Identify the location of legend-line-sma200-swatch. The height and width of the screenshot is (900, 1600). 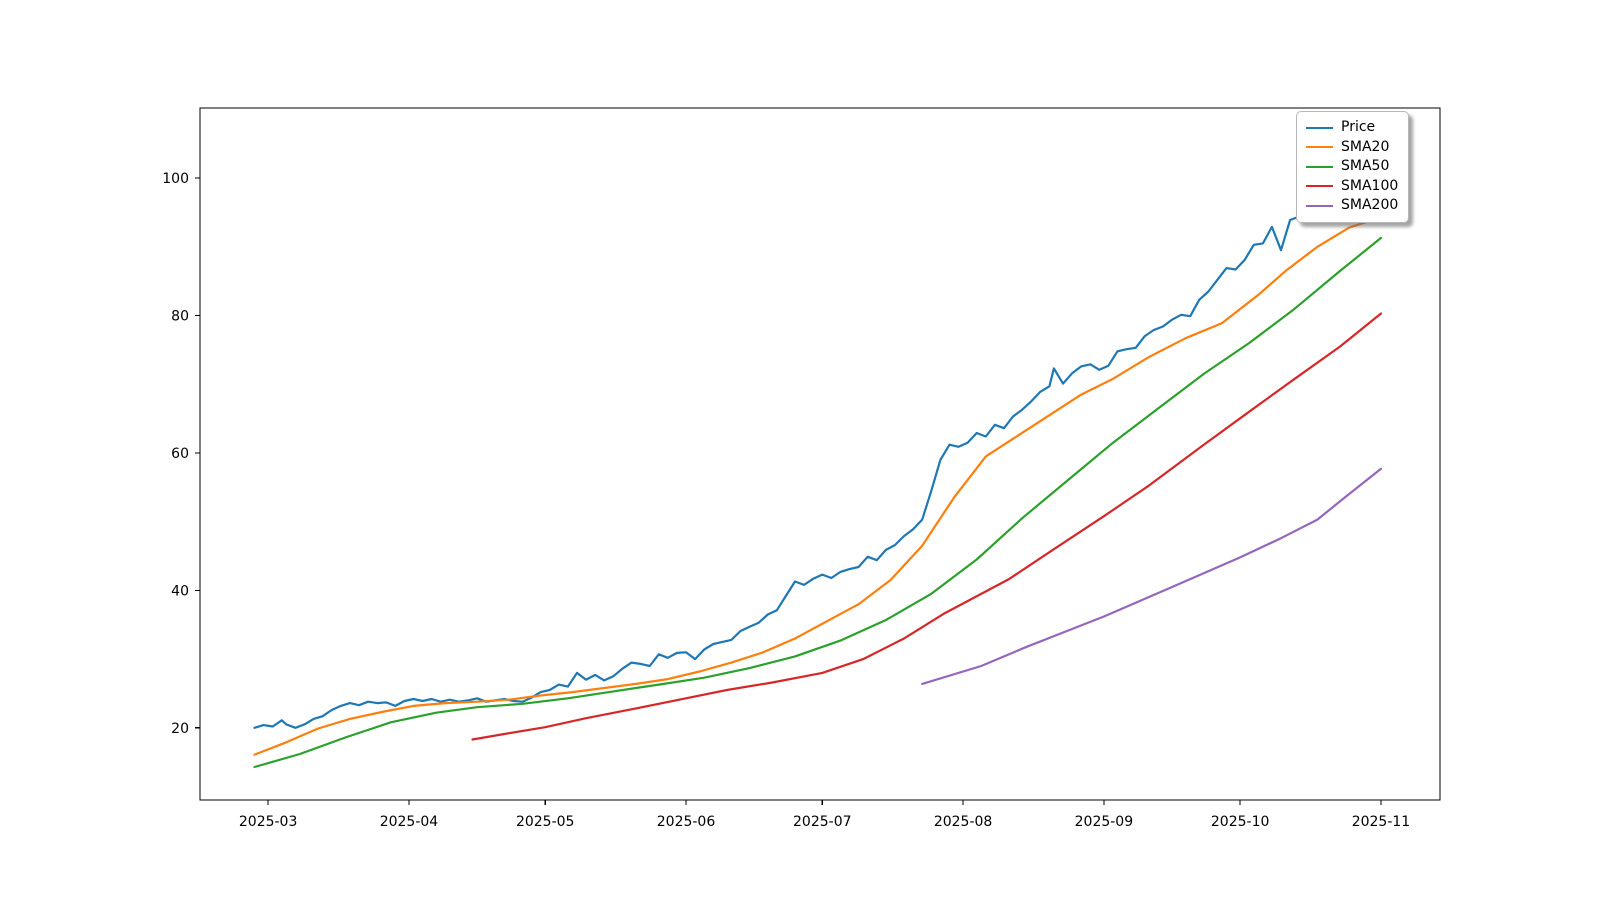
(1319, 205).